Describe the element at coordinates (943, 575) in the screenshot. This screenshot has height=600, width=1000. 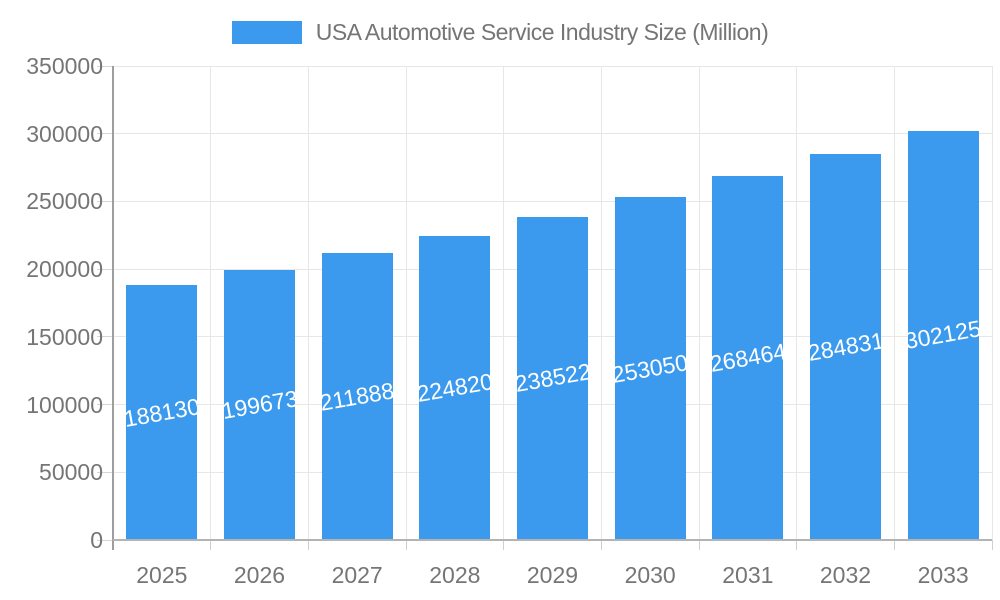
I see `x-axis-label: 2033` at that location.